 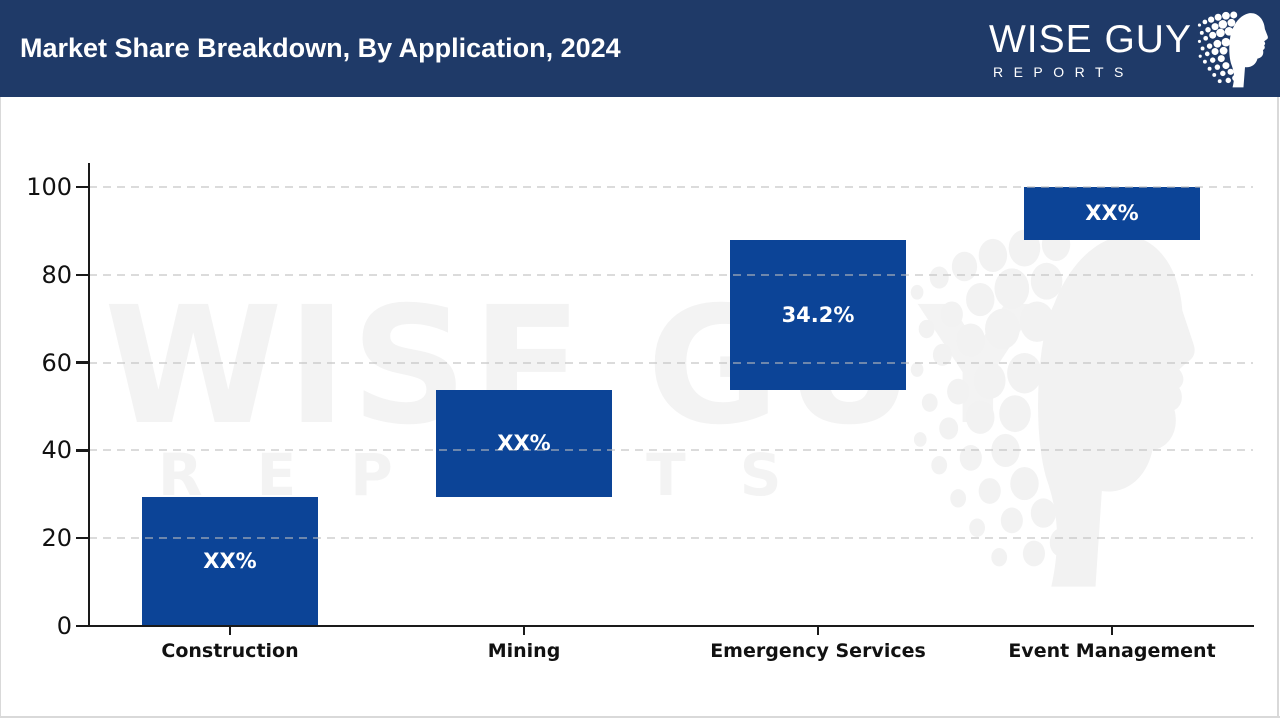 What do you see at coordinates (1063, 72) in the screenshot?
I see `logo-subtext: REPORTS` at bounding box center [1063, 72].